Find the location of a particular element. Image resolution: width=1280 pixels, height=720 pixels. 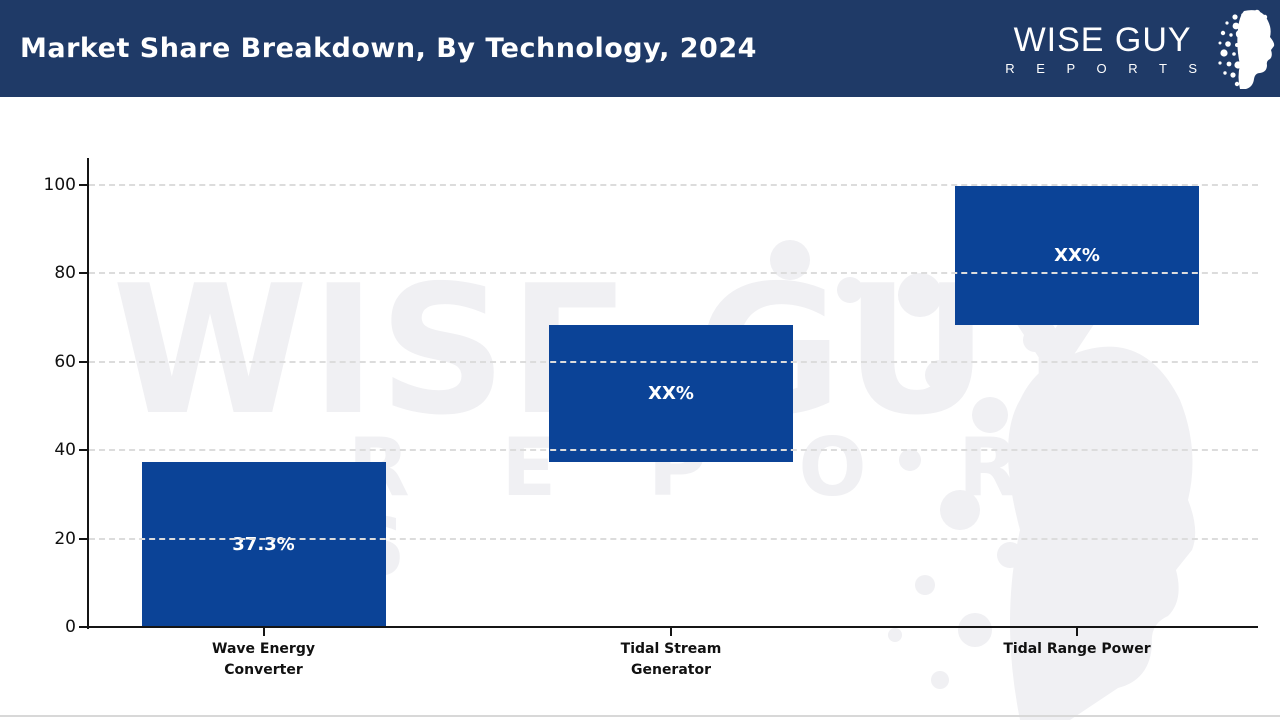

bar-2: XX% is located at coordinates (671, 394).